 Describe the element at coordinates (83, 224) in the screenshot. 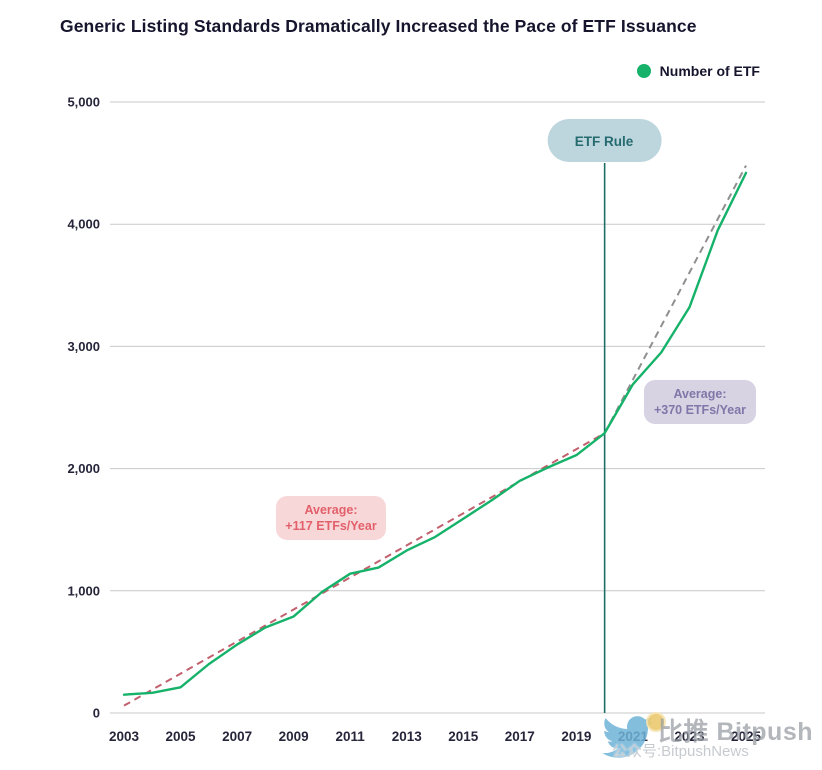

I see `y-tick-label: 4,000` at that location.